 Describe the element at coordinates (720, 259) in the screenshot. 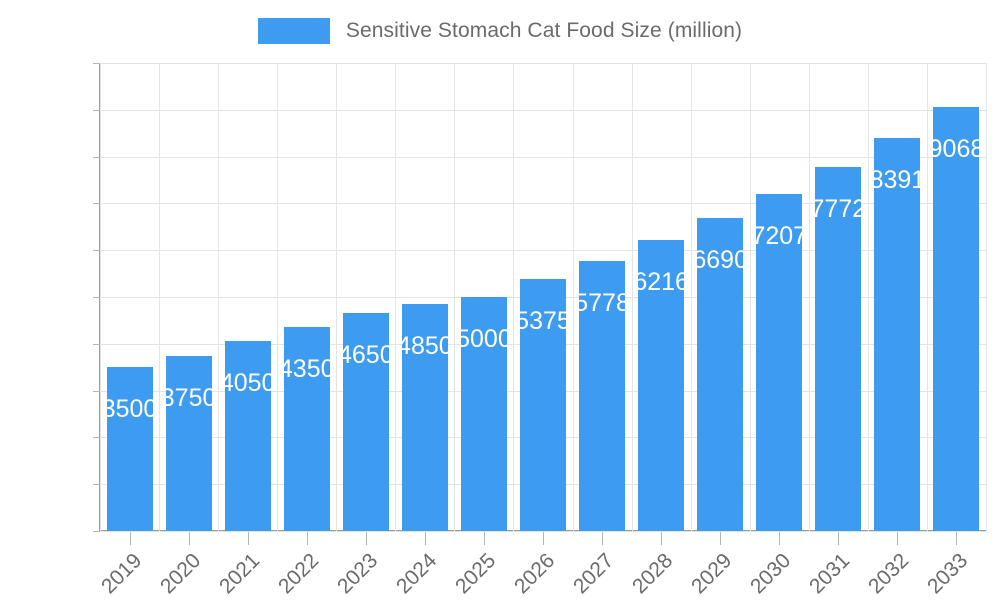

I see `bar-value-label: 6690` at that location.